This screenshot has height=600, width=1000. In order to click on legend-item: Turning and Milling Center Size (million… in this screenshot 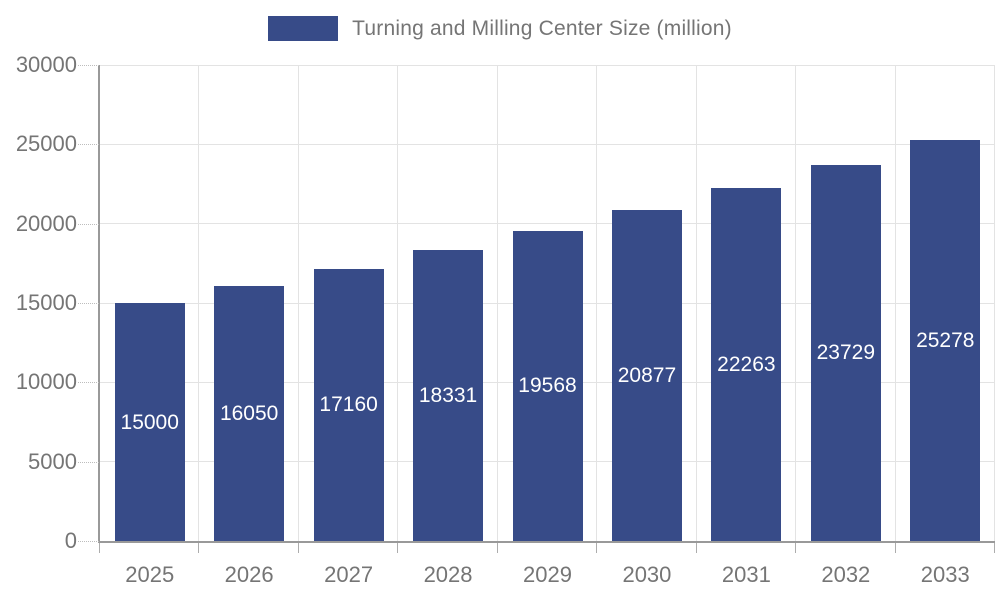, I will do `click(500, 28)`.